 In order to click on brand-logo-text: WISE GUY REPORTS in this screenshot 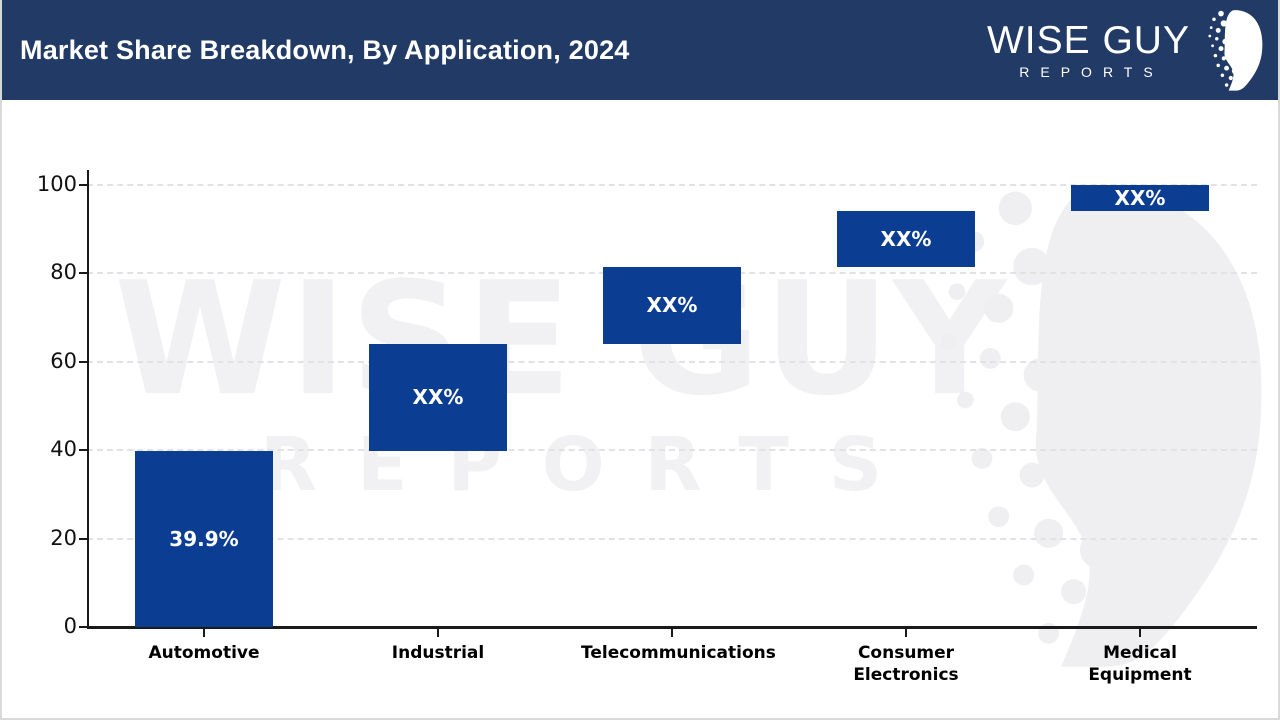, I will do `click(1088, 50)`.